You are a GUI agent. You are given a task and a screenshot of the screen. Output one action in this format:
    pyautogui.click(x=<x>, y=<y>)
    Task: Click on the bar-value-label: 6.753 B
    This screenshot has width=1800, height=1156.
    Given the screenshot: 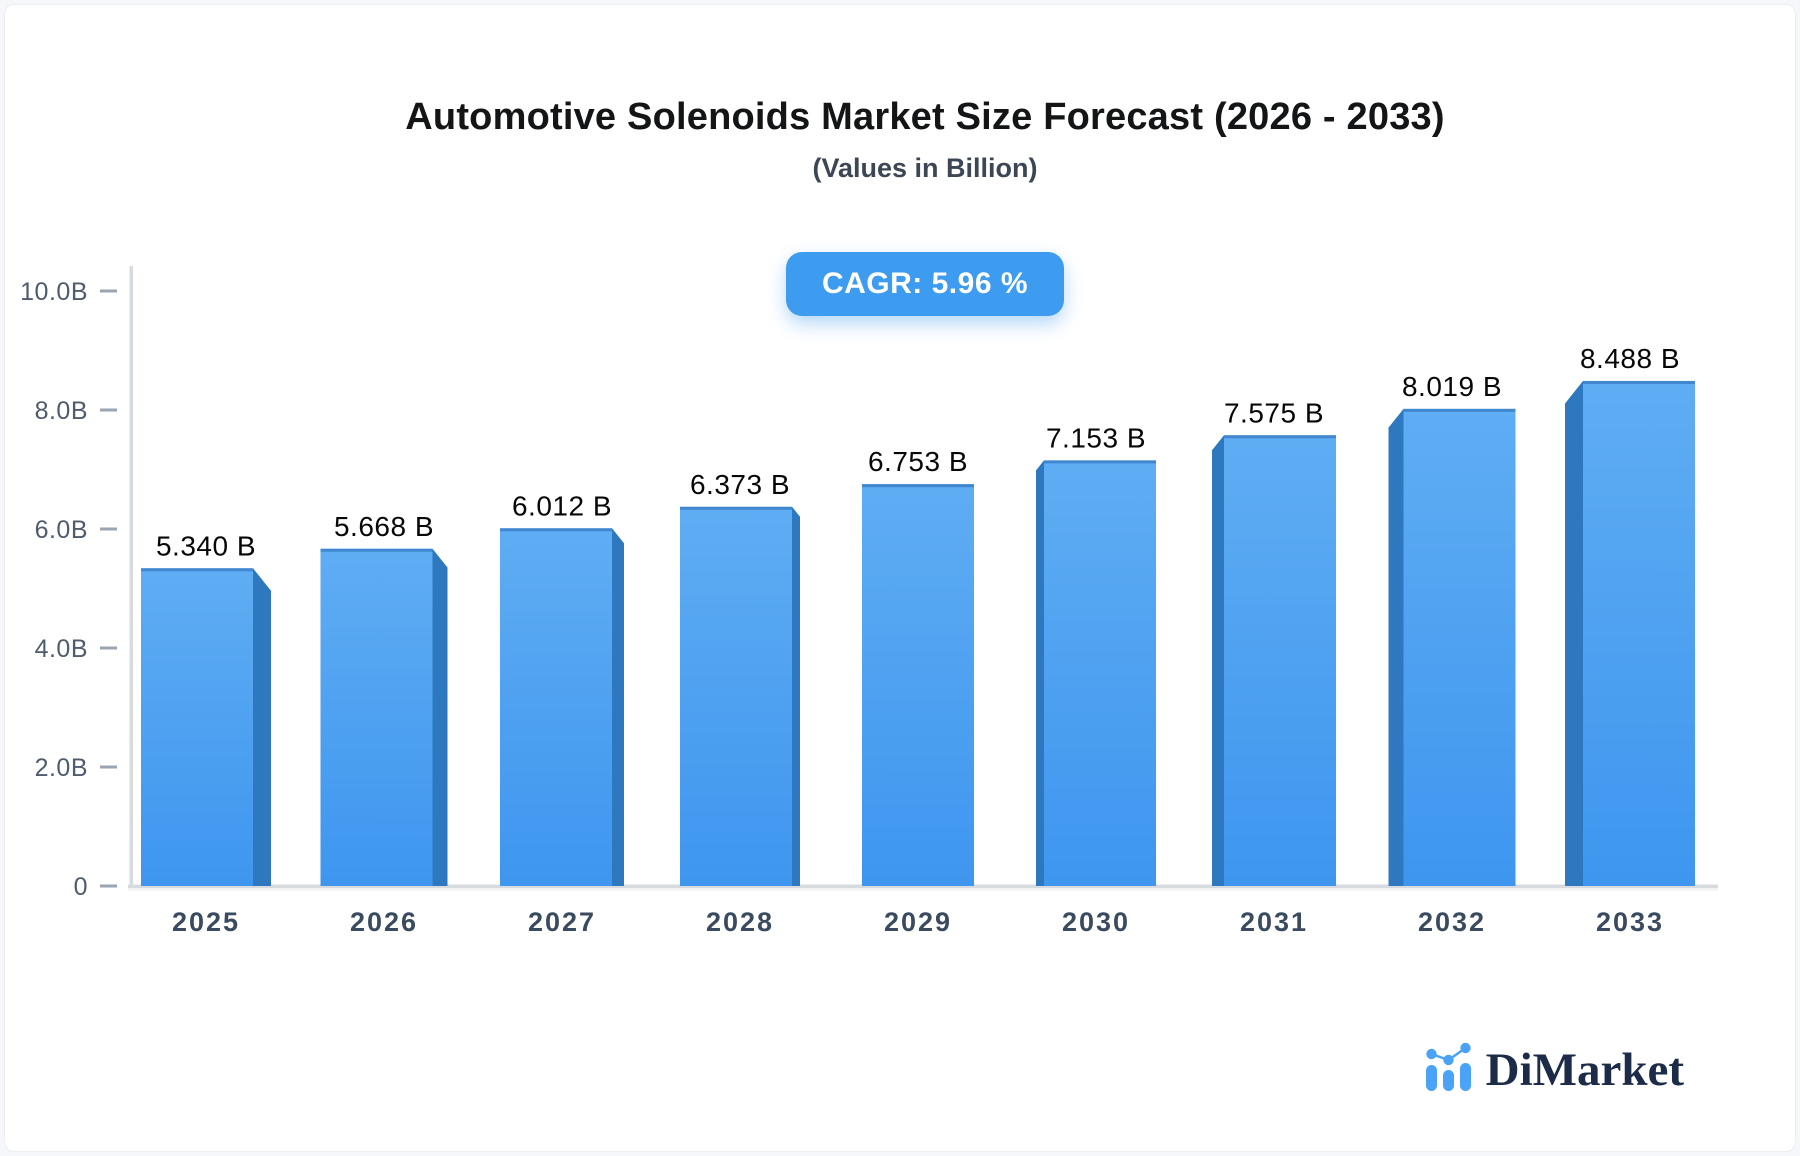 What is the action you would take?
    pyautogui.click(x=918, y=461)
    